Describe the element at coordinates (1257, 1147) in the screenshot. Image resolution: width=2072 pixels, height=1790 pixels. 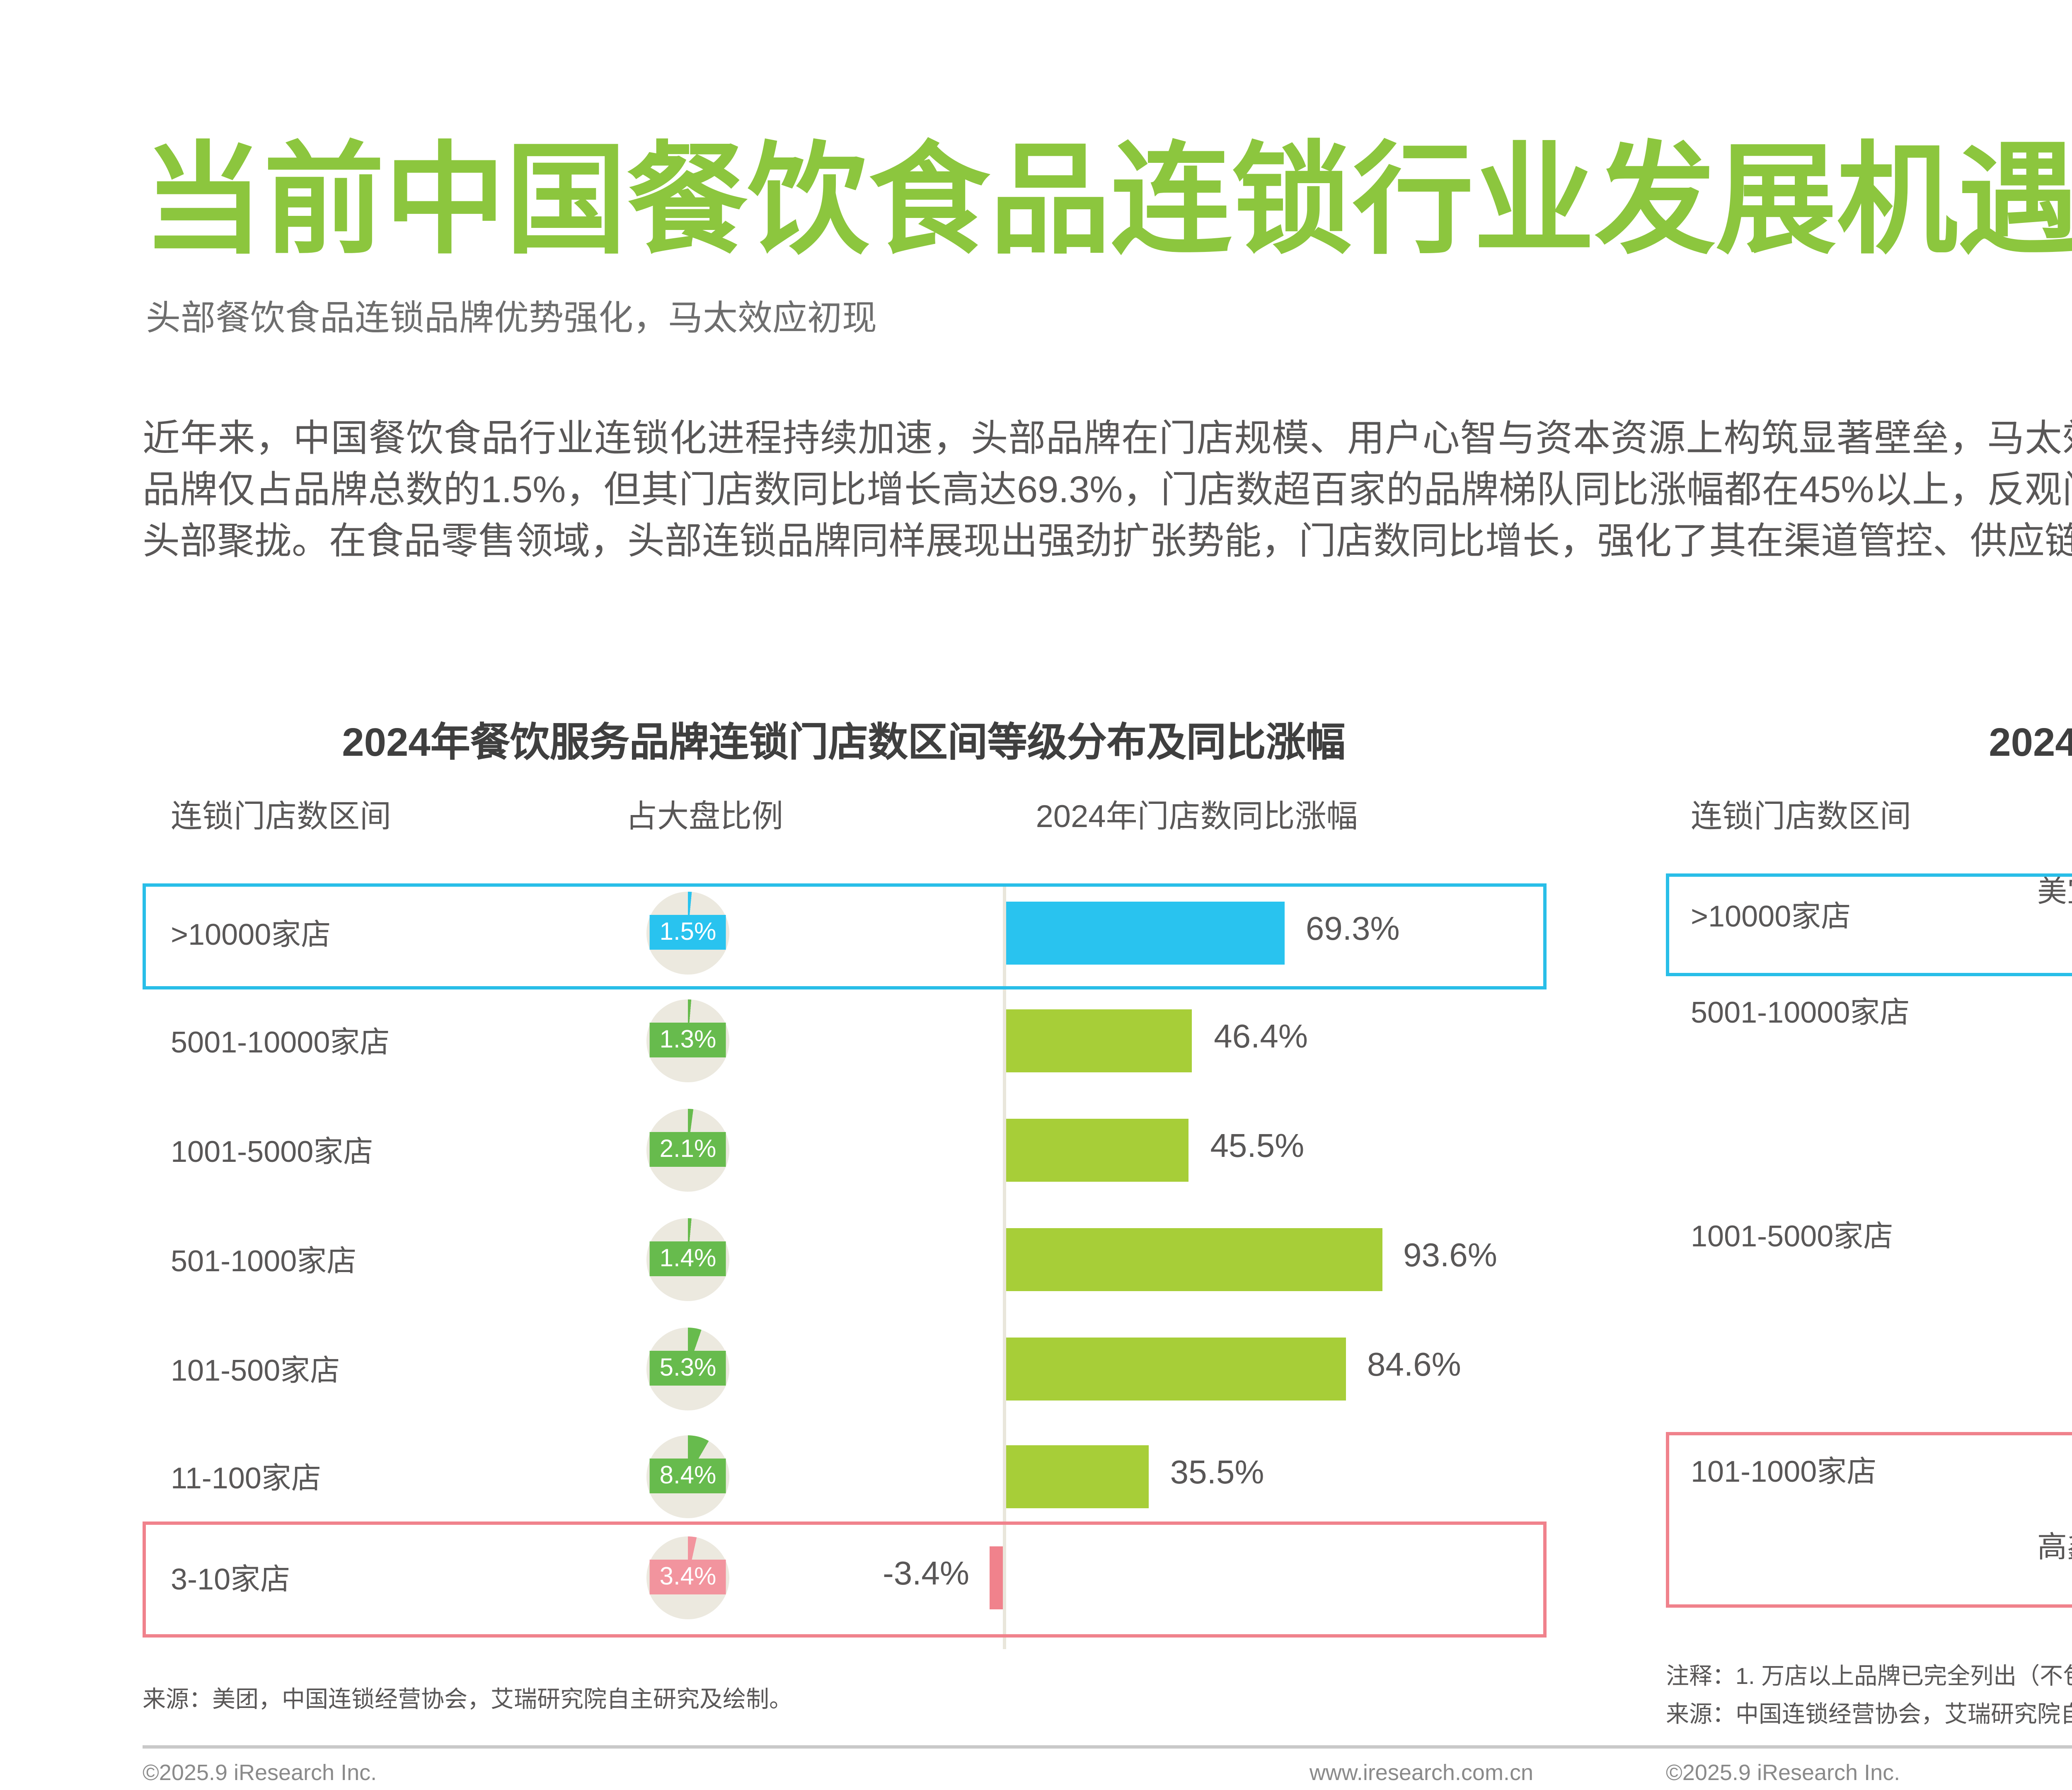
I see `growth-value: 45.5%` at that location.